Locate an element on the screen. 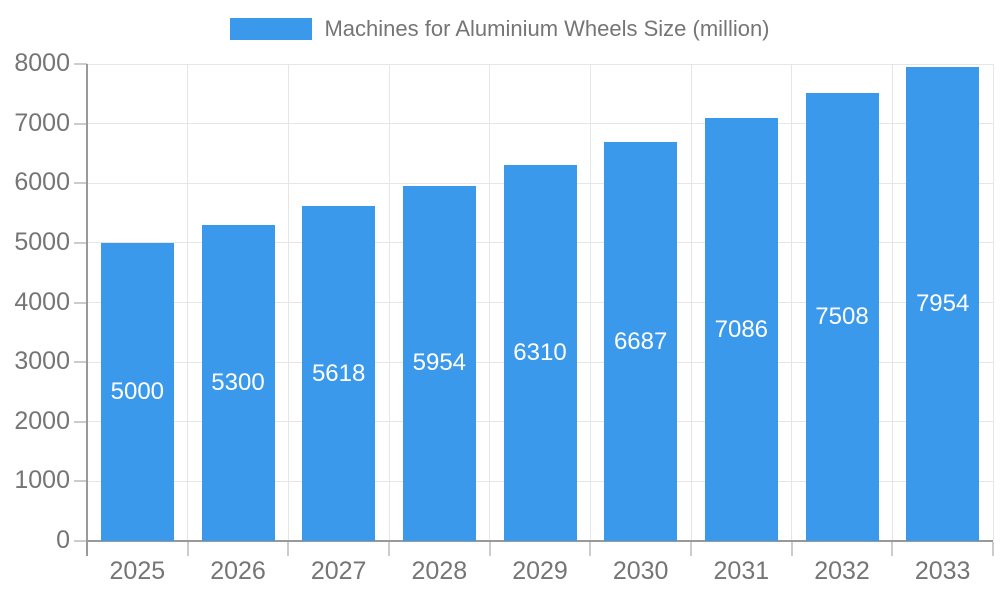  bar: 7954 is located at coordinates (943, 303).